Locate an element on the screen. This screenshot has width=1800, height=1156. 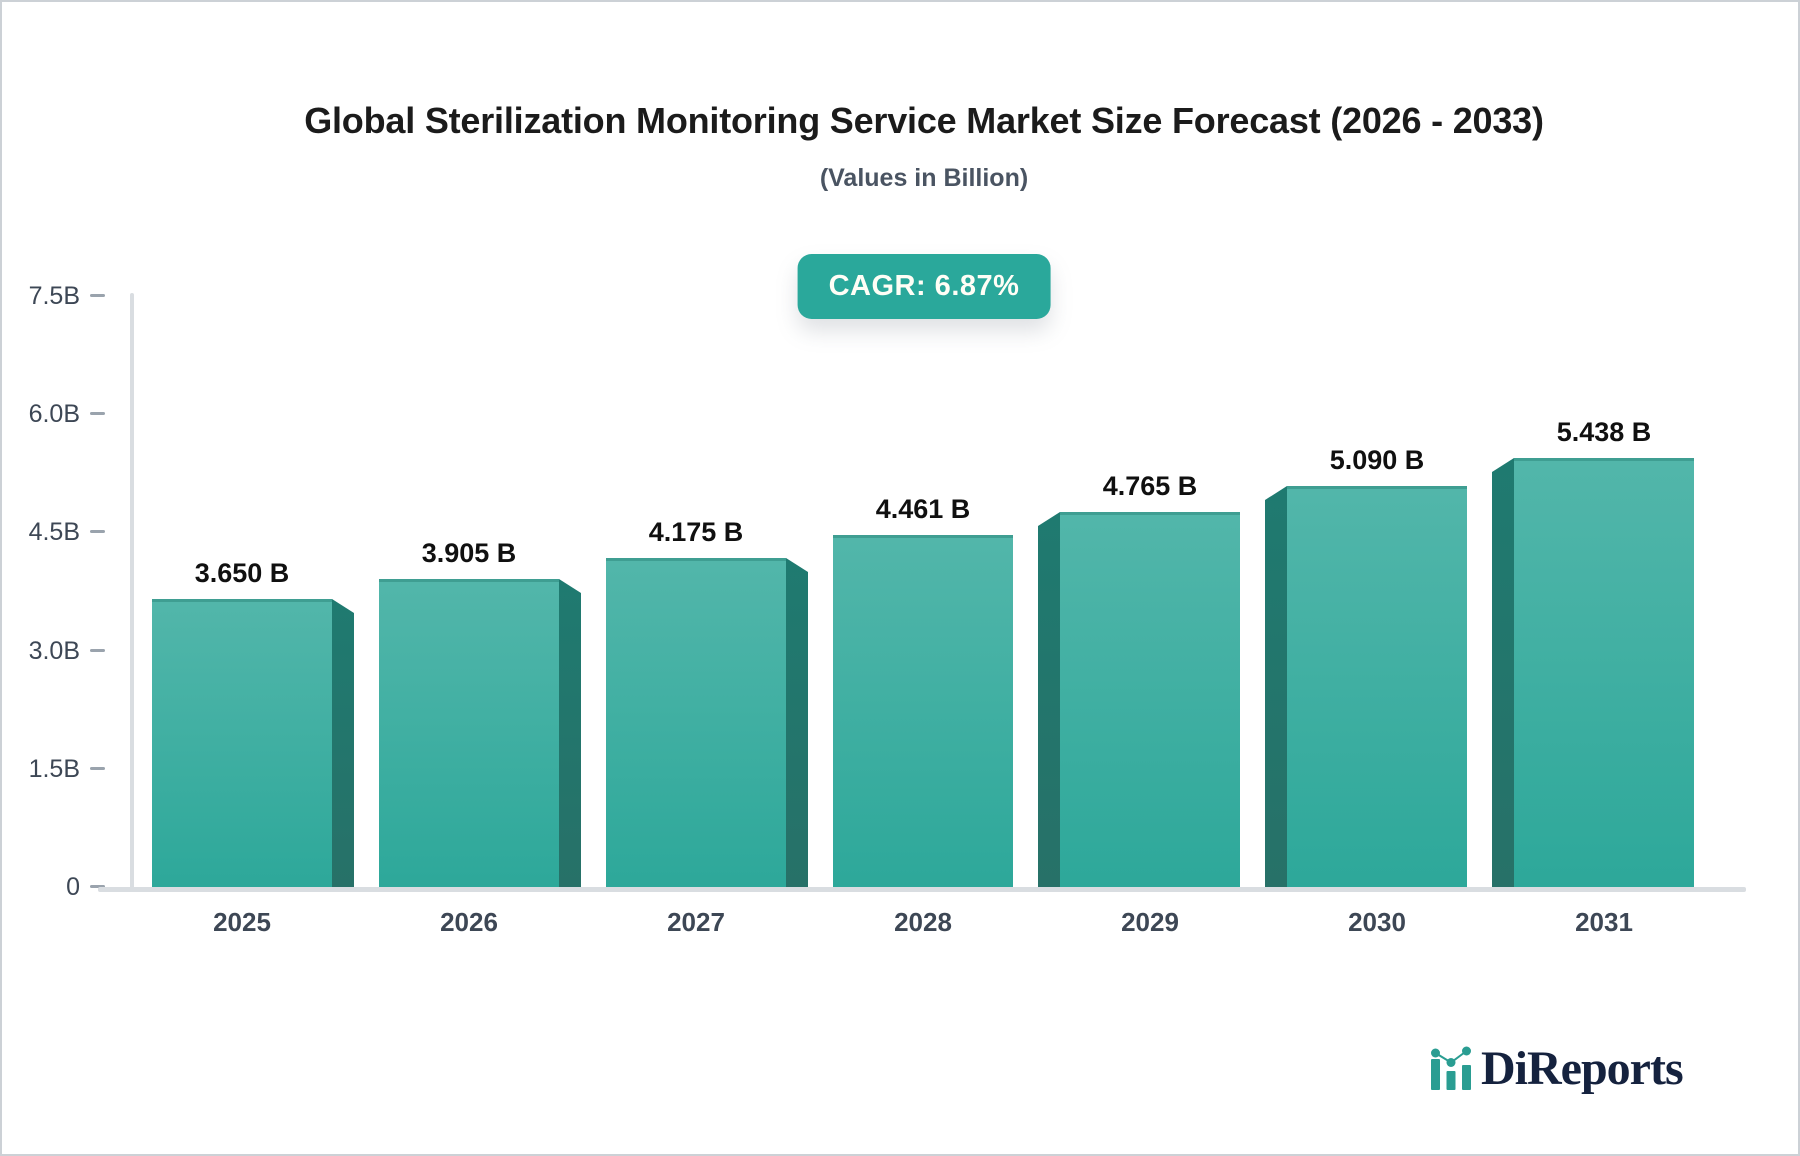
bar-side-2027 is located at coordinates (797, 722).